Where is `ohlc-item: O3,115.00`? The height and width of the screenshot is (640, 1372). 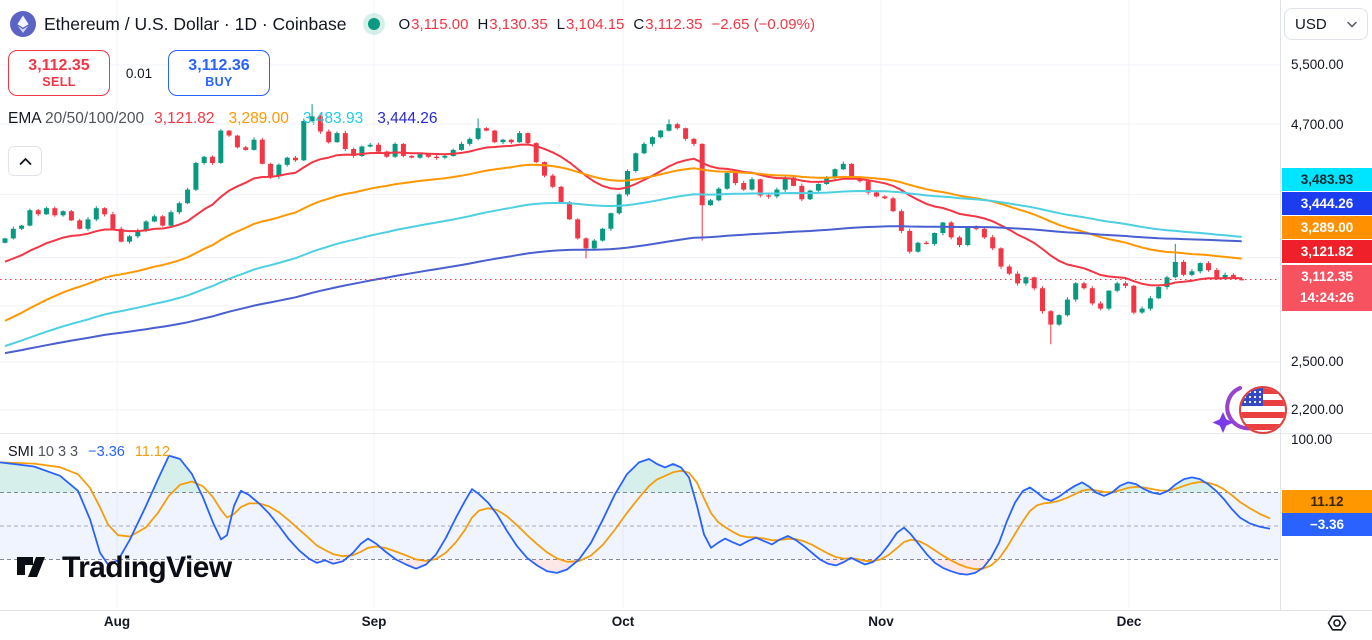
ohlc-item: O3,115.00 is located at coordinates (433, 24).